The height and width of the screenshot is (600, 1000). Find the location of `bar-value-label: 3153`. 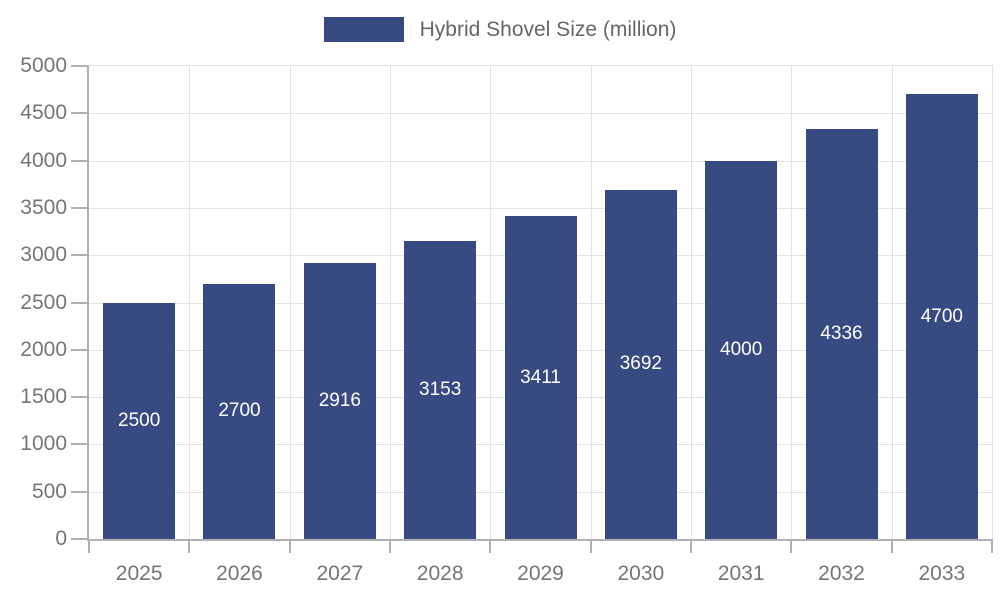

bar-value-label: 3153 is located at coordinates (440, 389).